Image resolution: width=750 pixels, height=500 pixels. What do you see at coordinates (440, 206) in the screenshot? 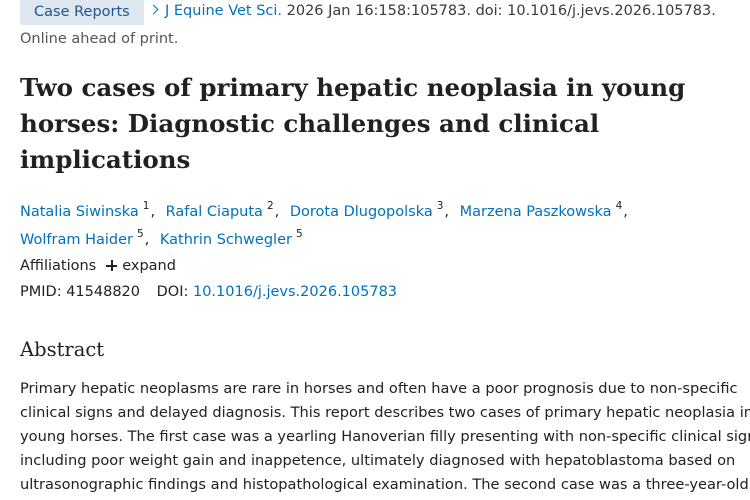
I see `affiliation-number: 3` at bounding box center [440, 206].